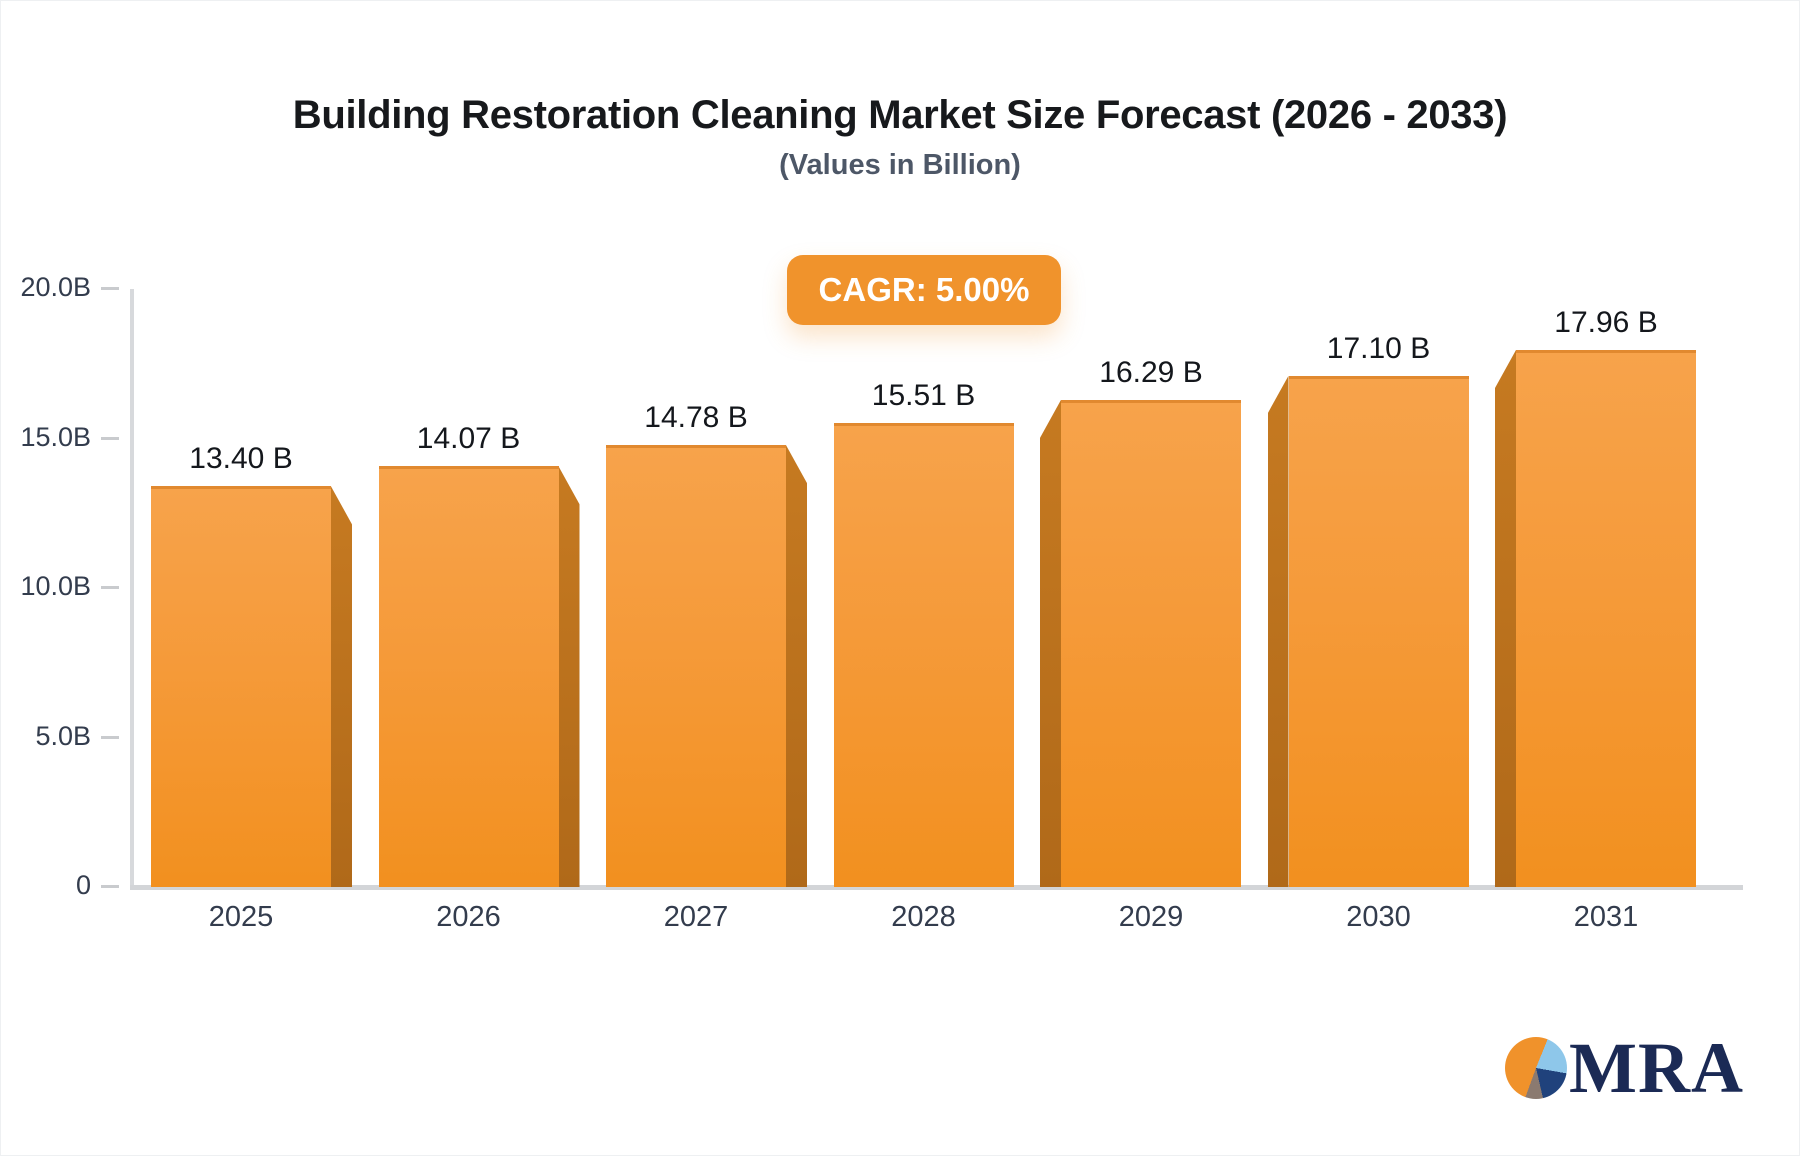  Describe the element at coordinates (1151, 917) in the screenshot. I see `x-tick-label: 2029` at that location.